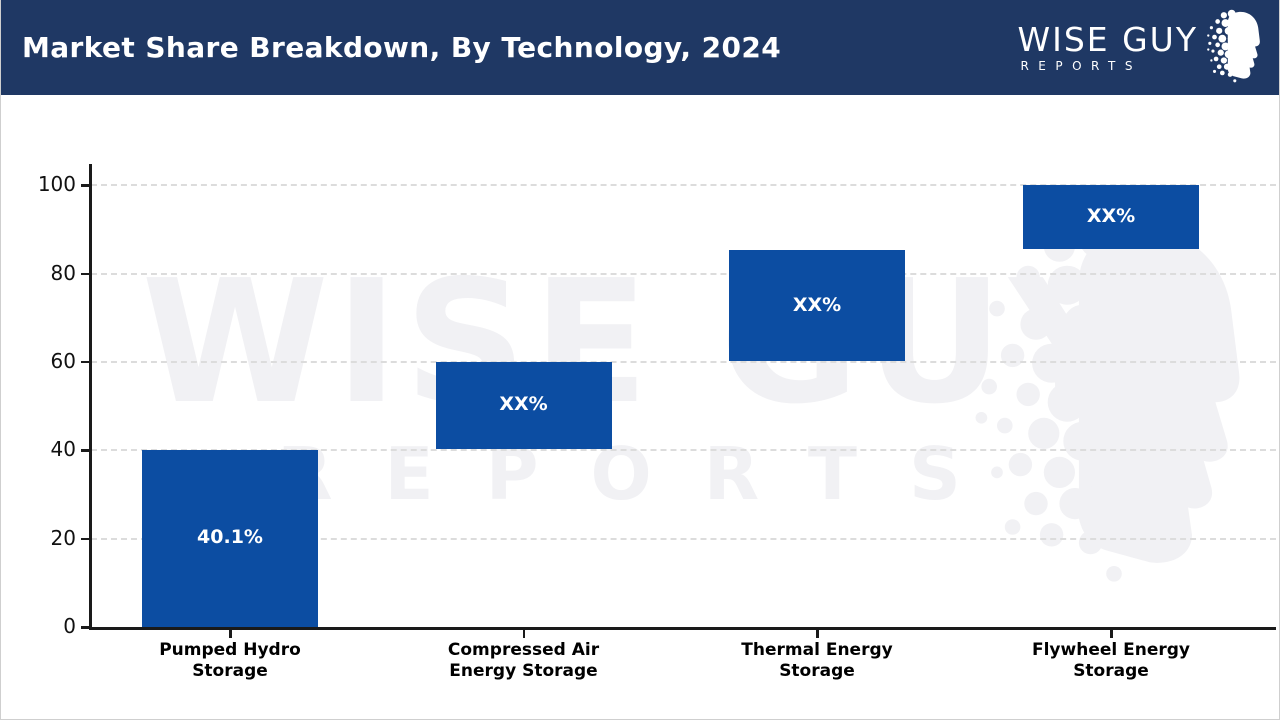  What do you see at coordinates (1110, 660) in the screenshot?
I see `x-axis-category-label: Flywheel Energy Storage` at bounding box center [1110, 660].